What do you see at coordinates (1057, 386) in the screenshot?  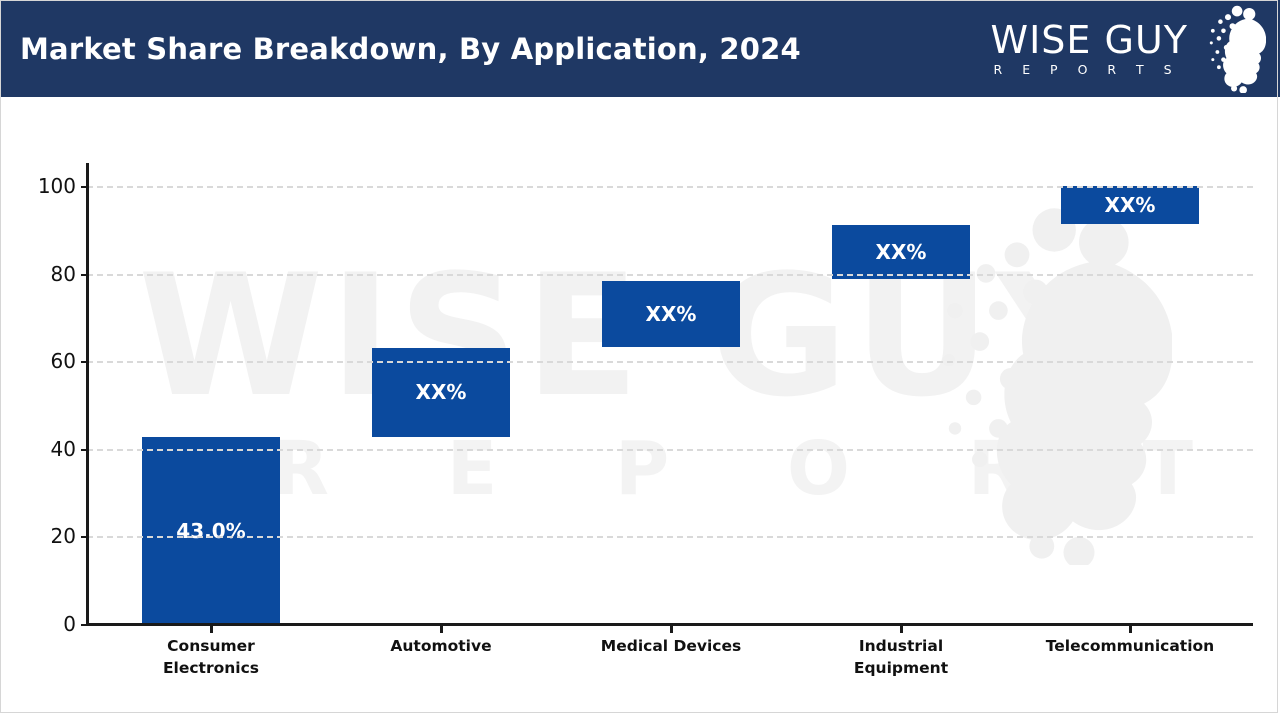 I see `watermark-head-icon` at bounding box center [1057, 386].